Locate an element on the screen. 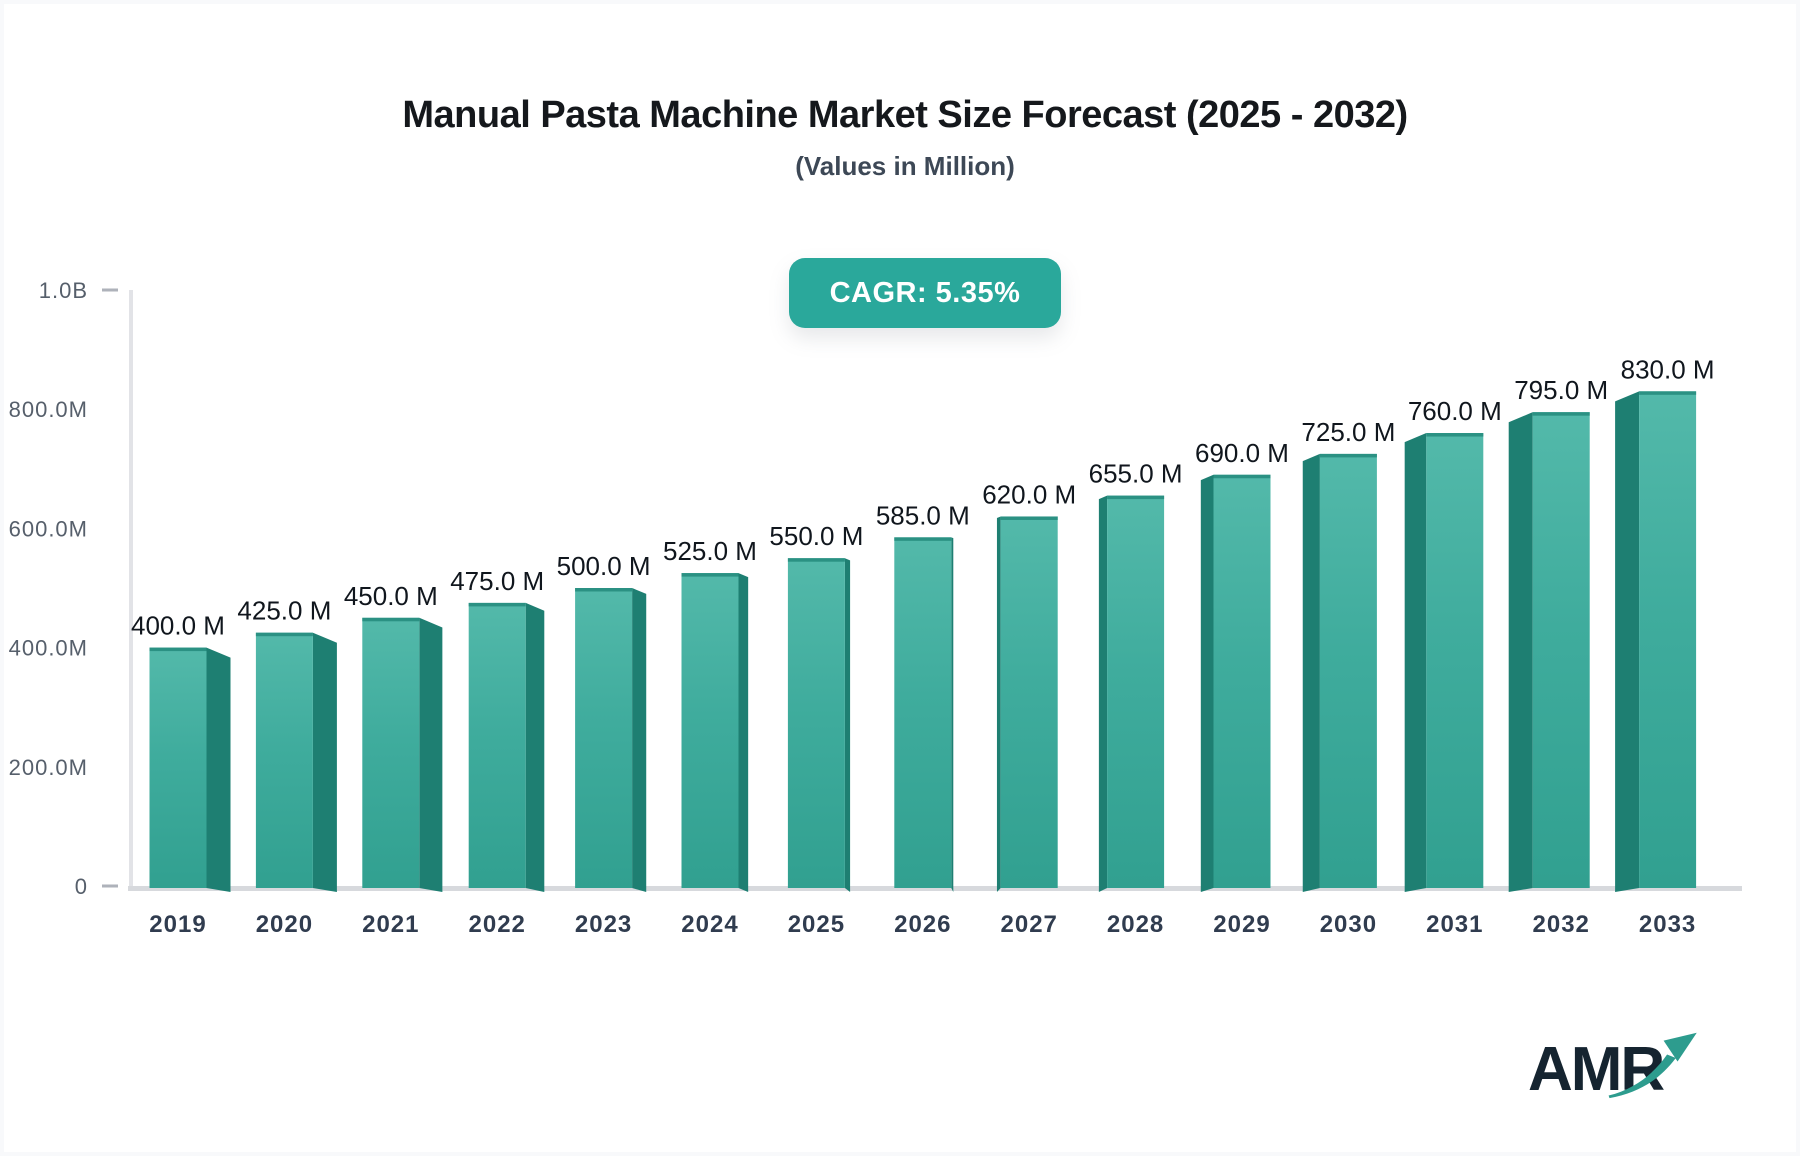 The height and width of the screenshot is (1156, 1800). amr-logo-text: AMR is located at coordinates (1596, 1069).